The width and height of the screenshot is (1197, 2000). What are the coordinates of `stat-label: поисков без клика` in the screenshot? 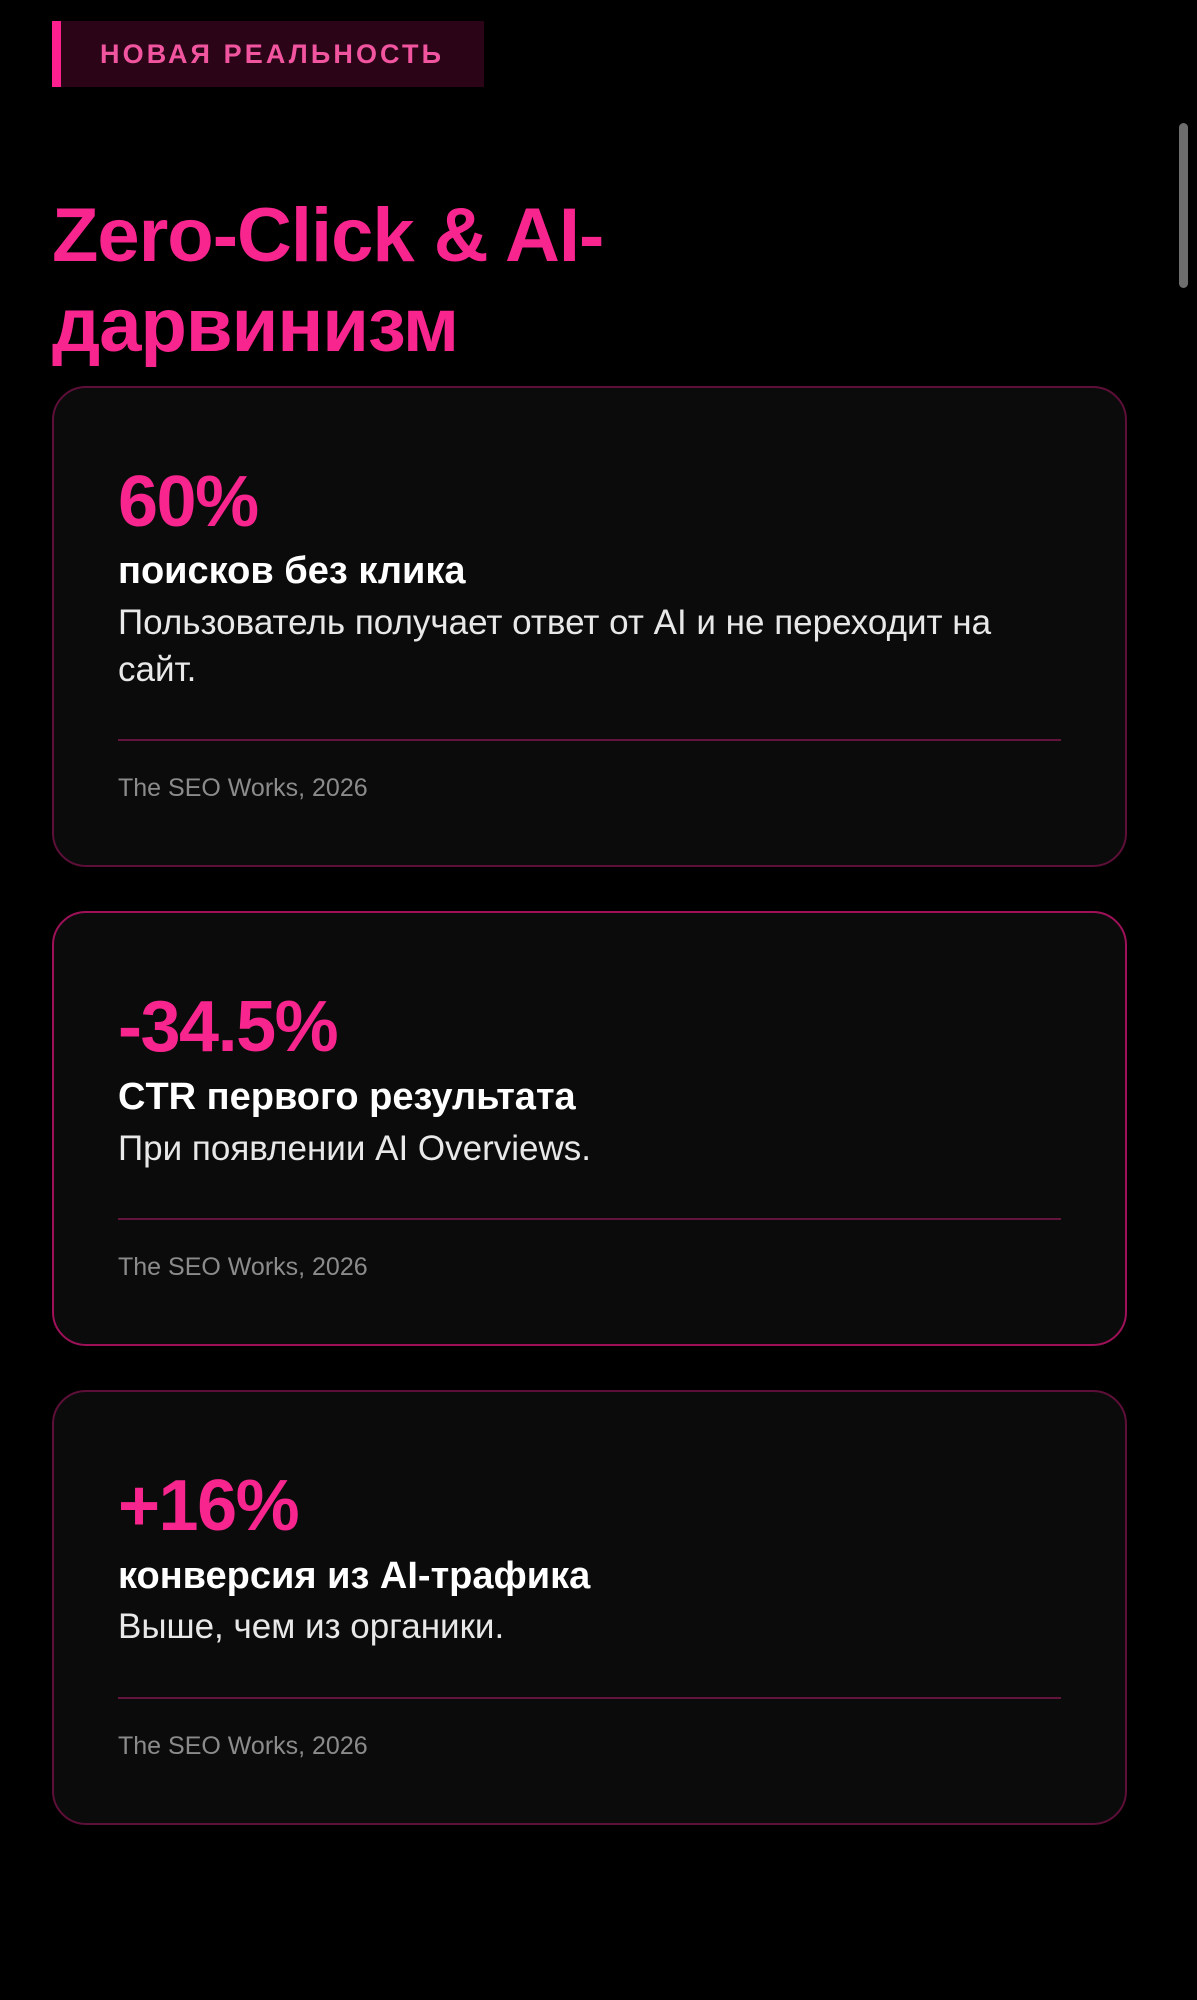 It's located at (292, 571).